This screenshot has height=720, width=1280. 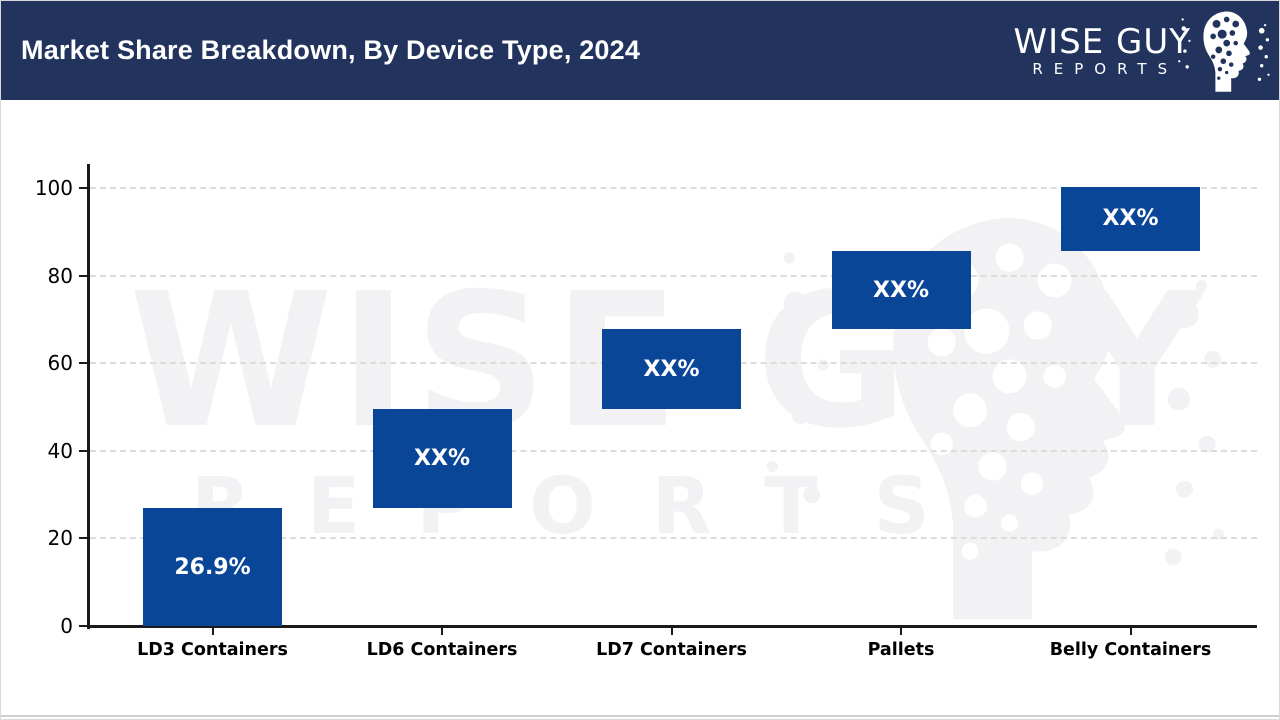 I want to click on y-tick-label: 60, so click(x=60, y=363).